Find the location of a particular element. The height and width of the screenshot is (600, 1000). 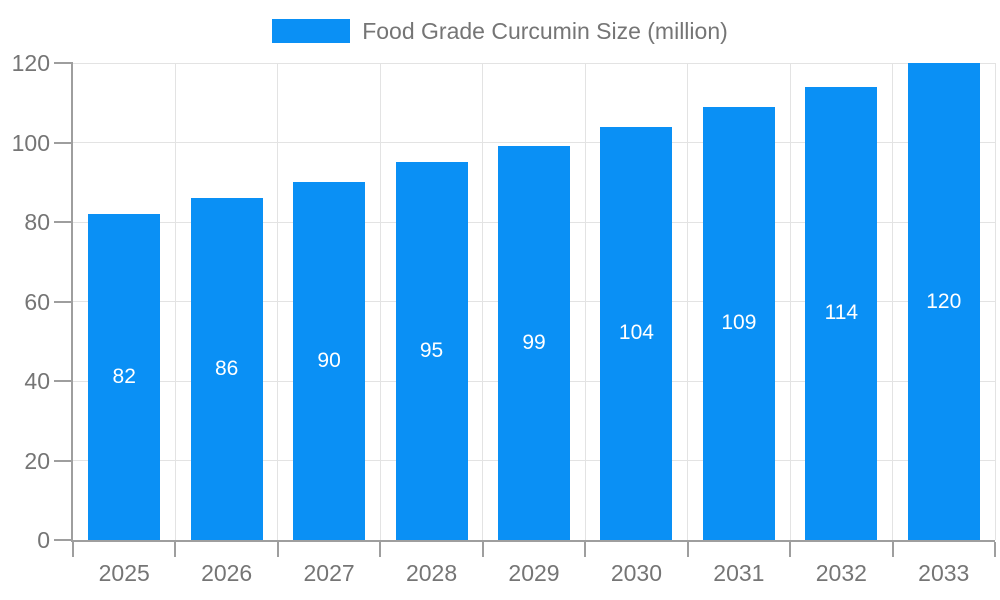

bar-2033 is located at coordinates (943, 301).